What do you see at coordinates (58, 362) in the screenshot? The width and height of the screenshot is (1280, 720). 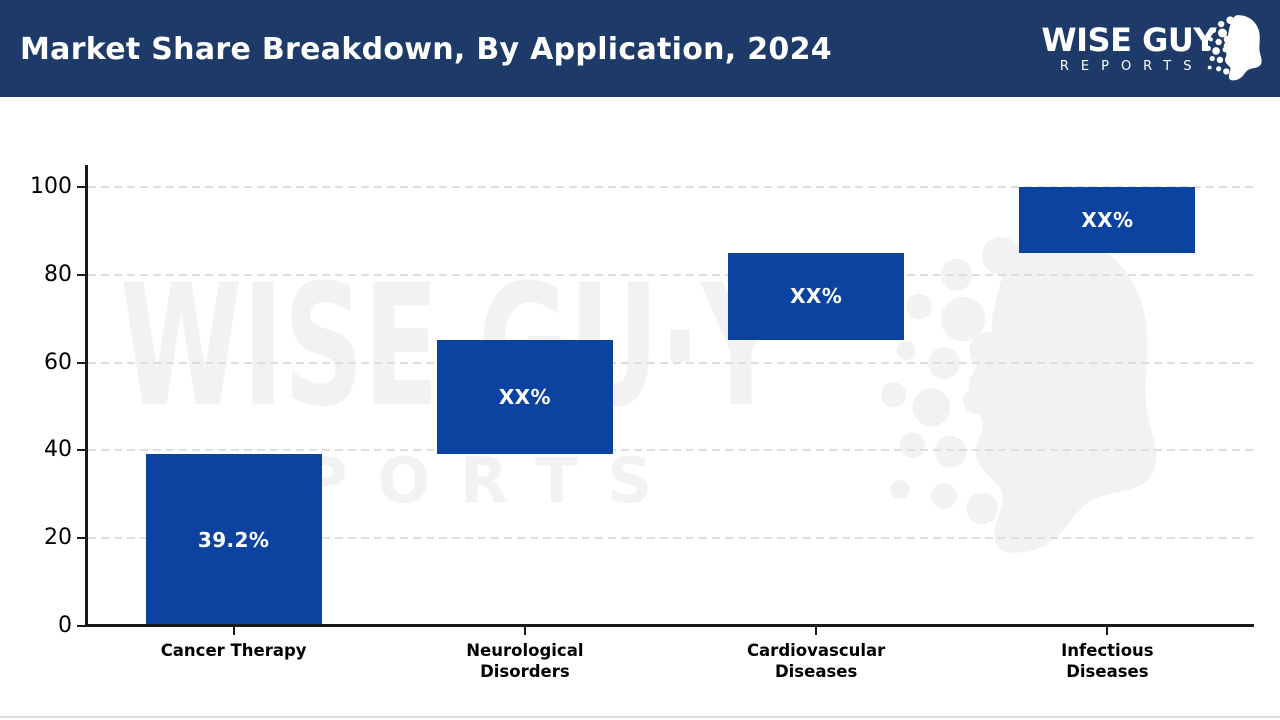 I see `y-tick-label: 60` at bounding box center [58, 362].